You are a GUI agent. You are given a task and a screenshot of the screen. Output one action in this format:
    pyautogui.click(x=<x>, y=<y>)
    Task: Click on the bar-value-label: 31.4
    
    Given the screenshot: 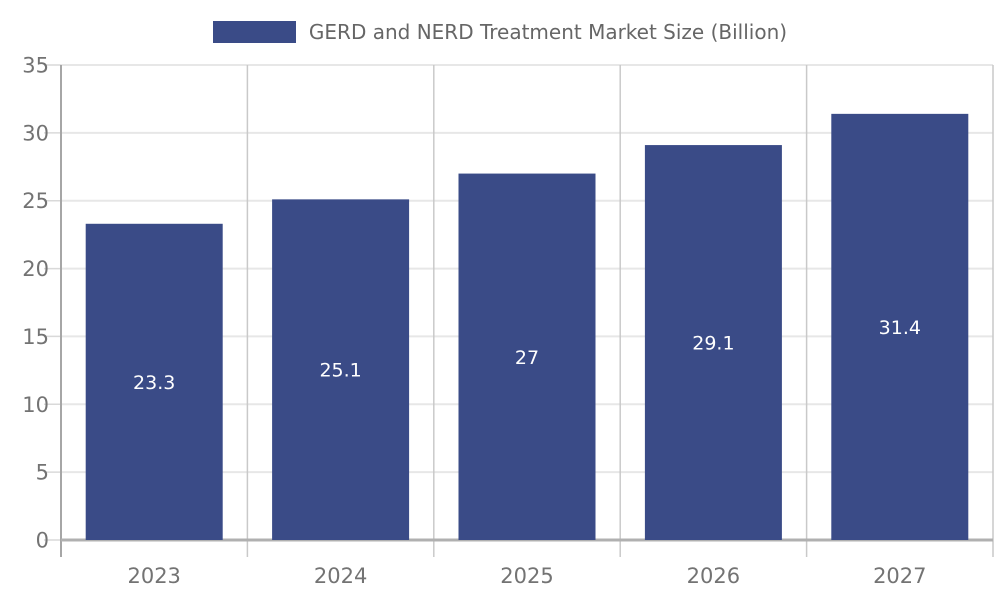 What is the action you would take?
    pyautogui.click(x=900, y=328)
    